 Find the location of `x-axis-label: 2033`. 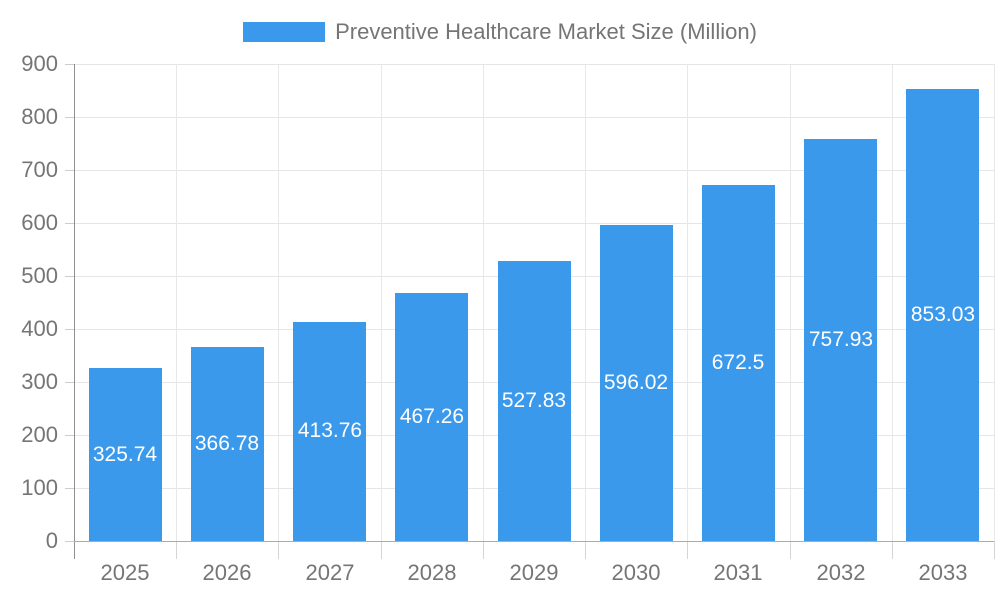

x-axis-label: 2033 is located at coordinates (943, 572).